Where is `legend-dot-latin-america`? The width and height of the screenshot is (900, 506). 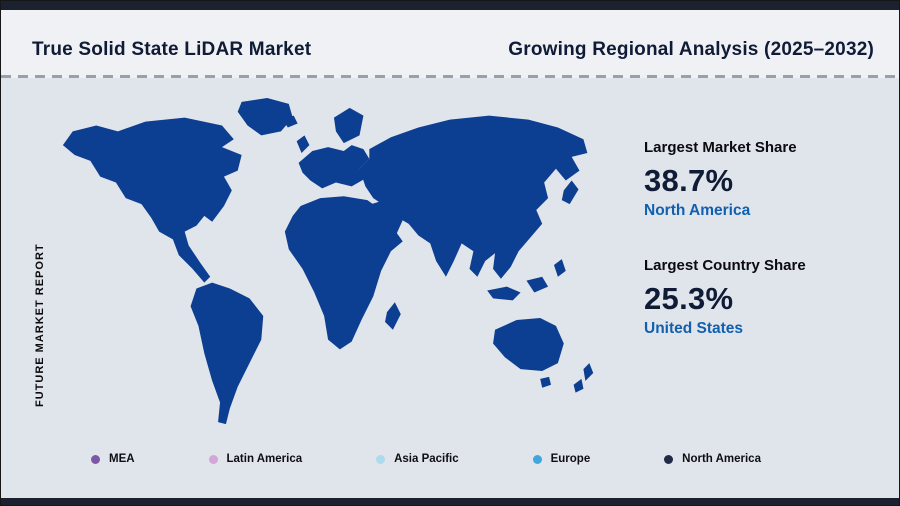 legend-dot-latin-america is located at coordinates (213, 459).